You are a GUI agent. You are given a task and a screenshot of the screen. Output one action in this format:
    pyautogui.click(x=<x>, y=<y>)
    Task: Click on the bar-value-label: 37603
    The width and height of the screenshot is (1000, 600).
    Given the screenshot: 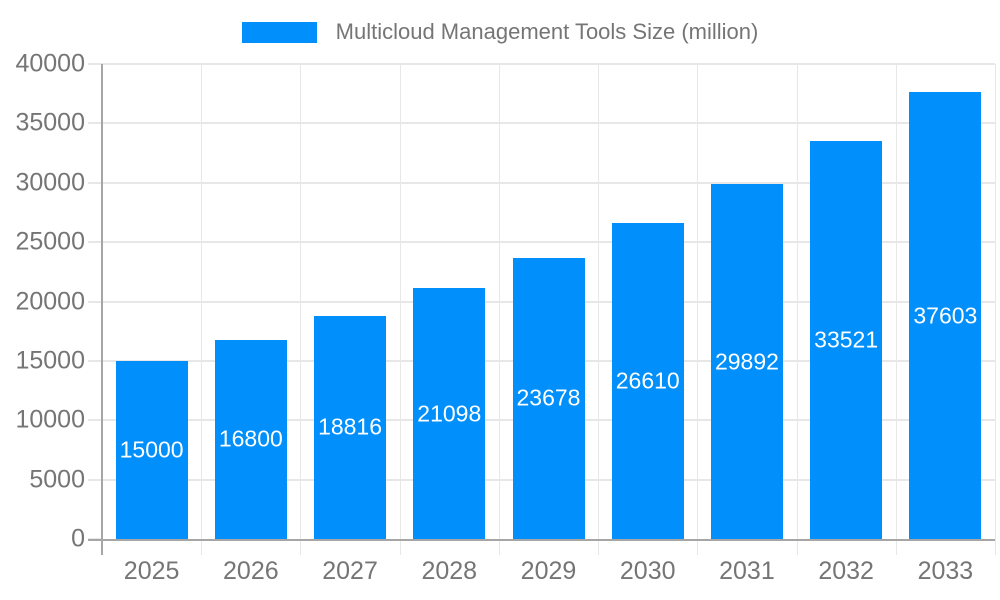 What is the action you would take?
    pyautogui.click(x=945, y=315)
    